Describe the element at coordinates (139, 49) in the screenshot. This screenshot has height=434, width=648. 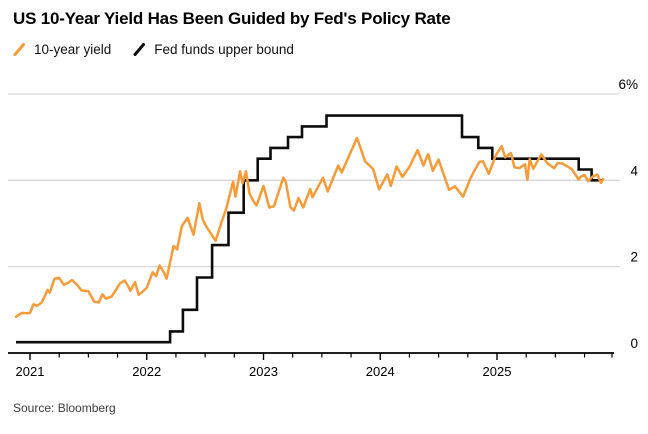
I see `black-slash-icon` at that location.